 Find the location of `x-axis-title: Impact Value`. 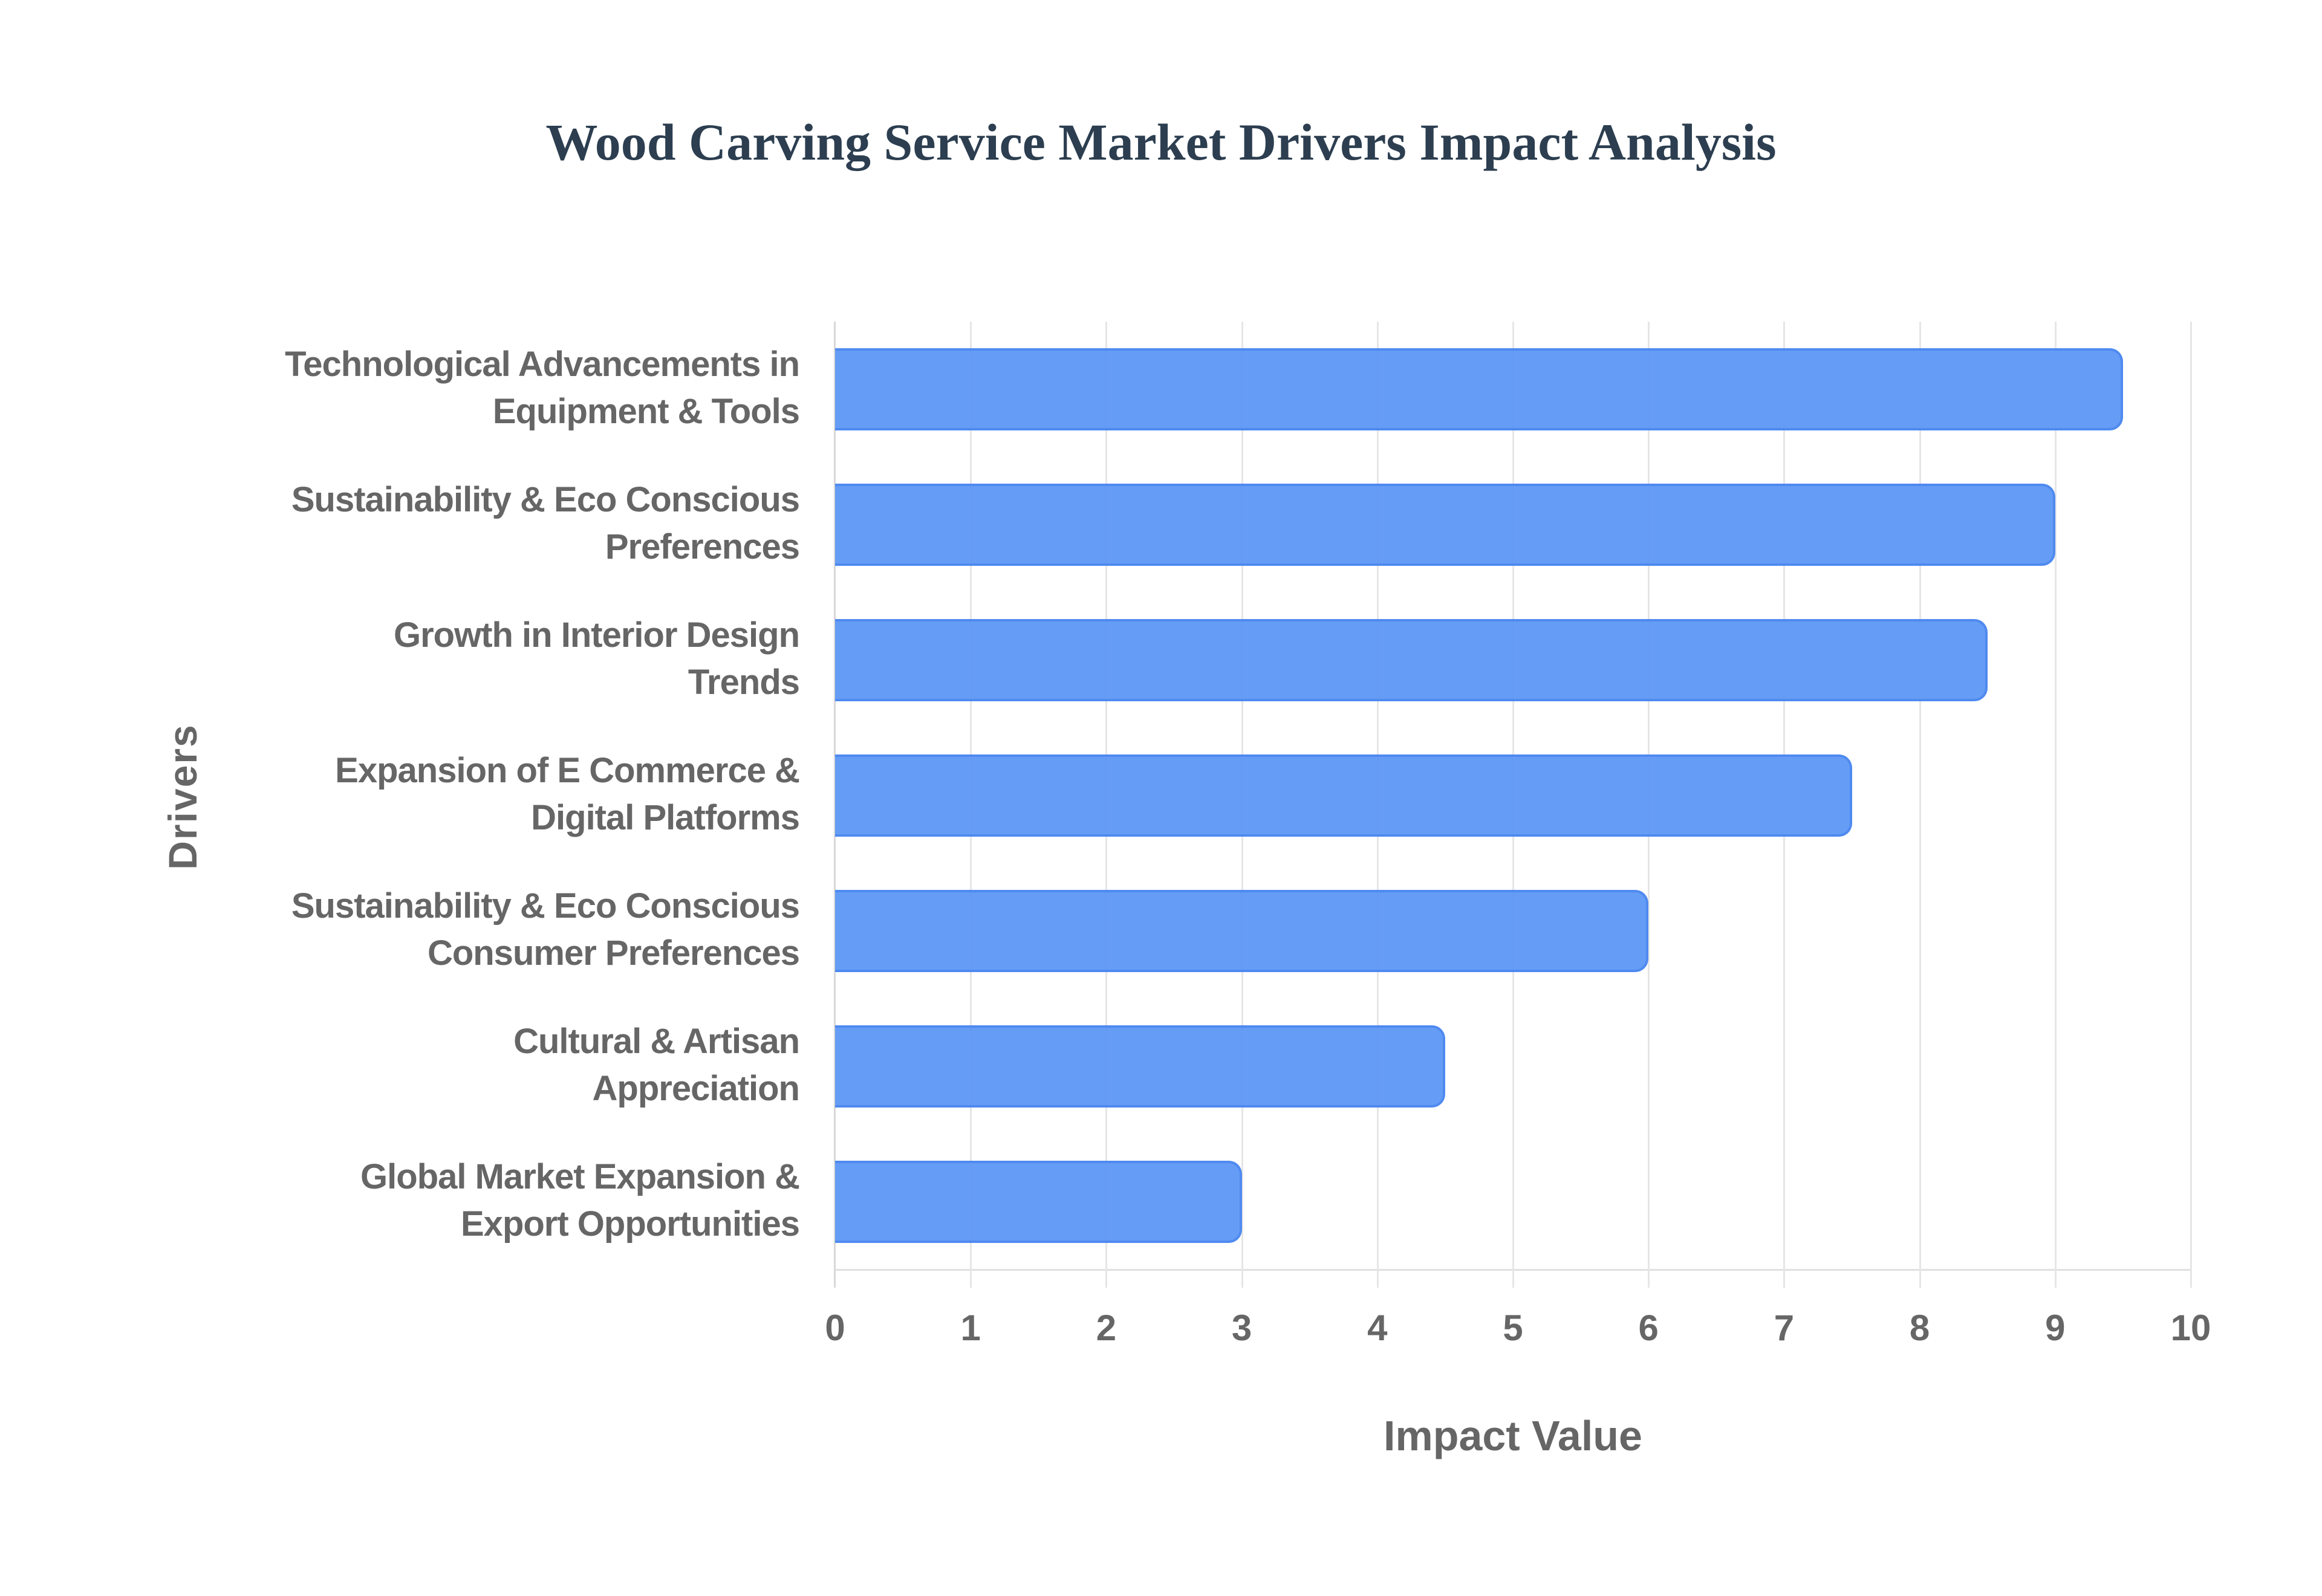

x-axis-title: Impact Value is located at coordinates (1513, 1435).